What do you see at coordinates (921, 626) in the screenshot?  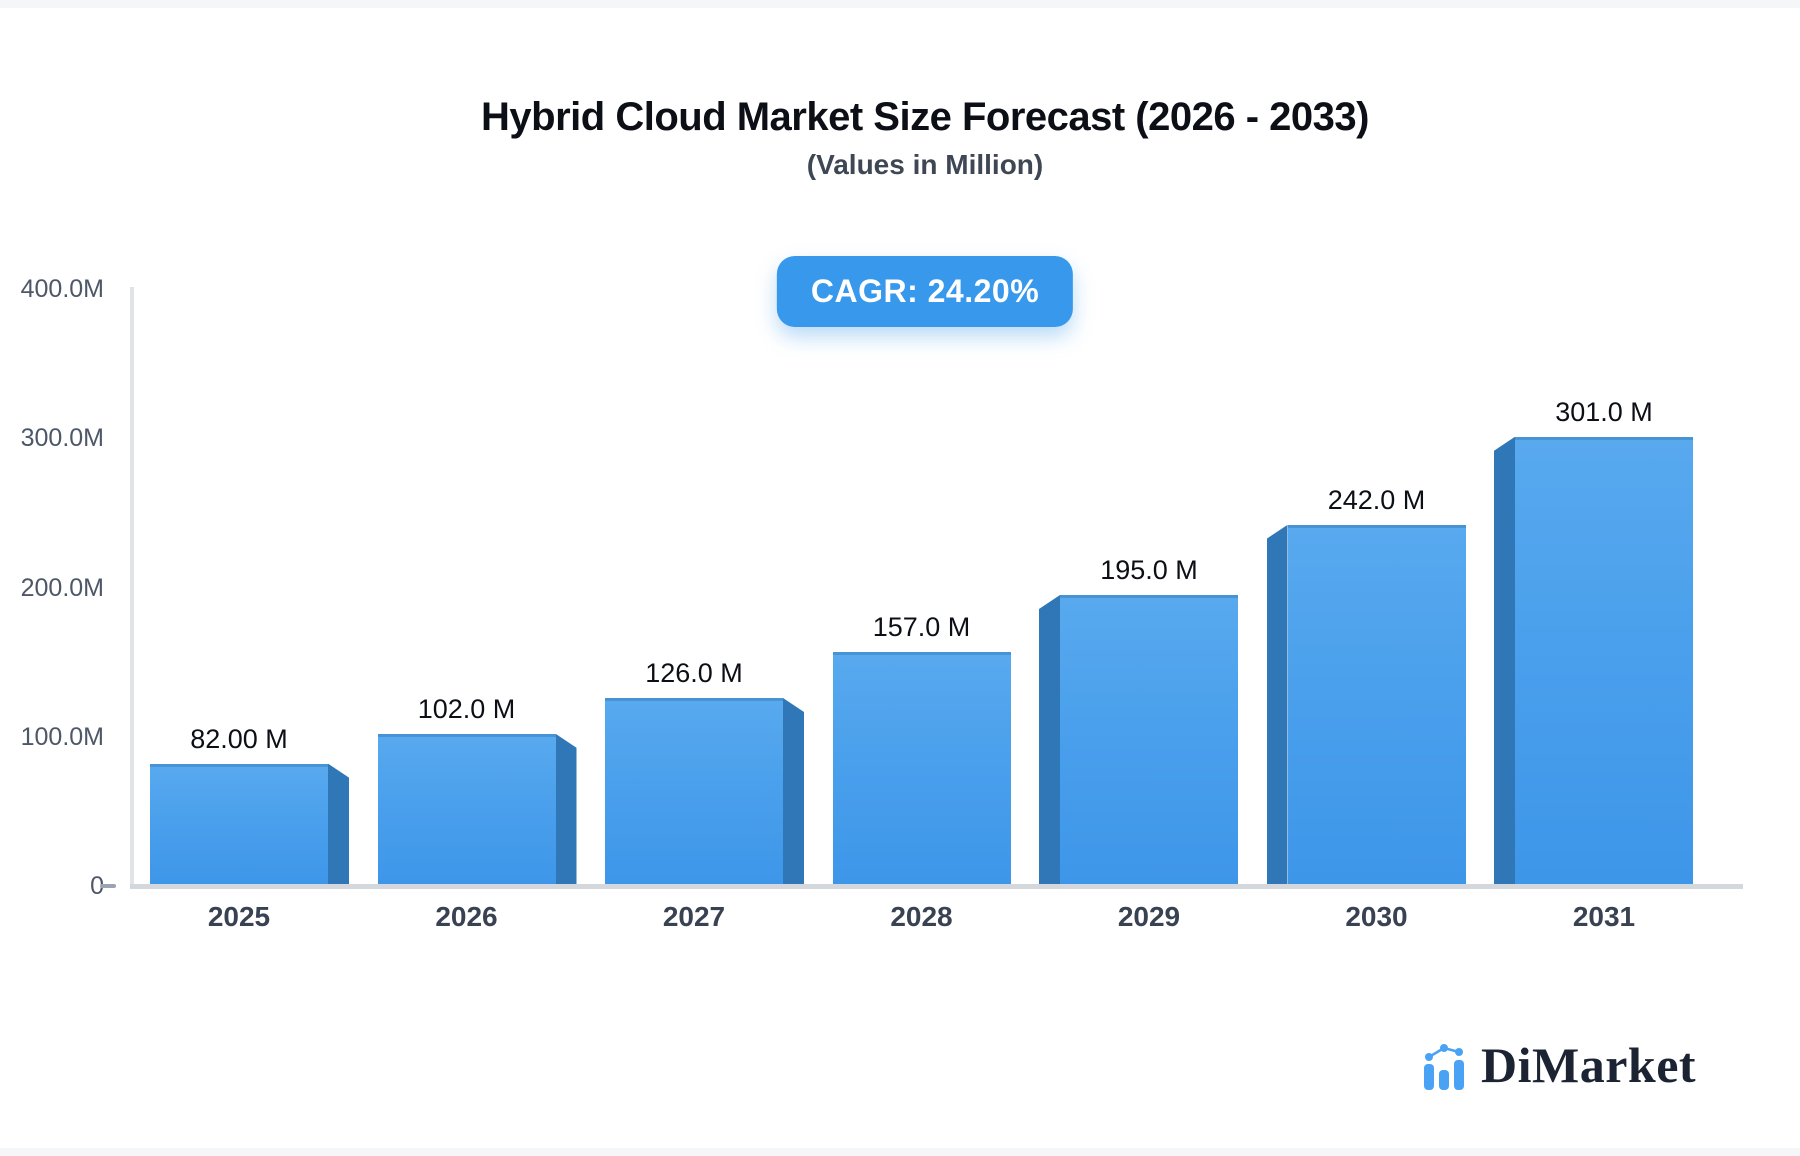 I see `bar-value-label: 157.0 M` at bounding box center [921, 626].